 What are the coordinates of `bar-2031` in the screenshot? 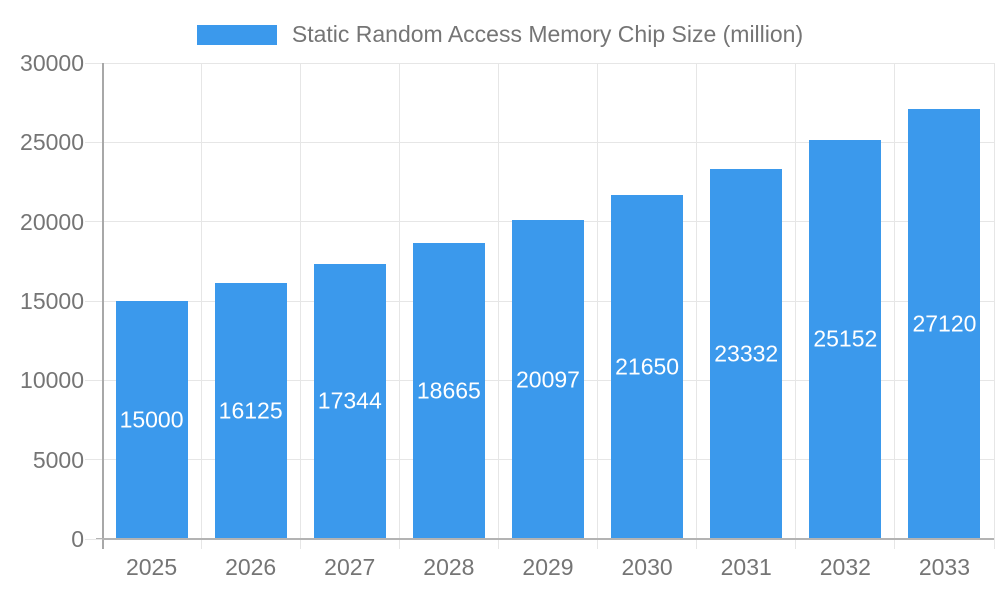 It's located at (746, 353).